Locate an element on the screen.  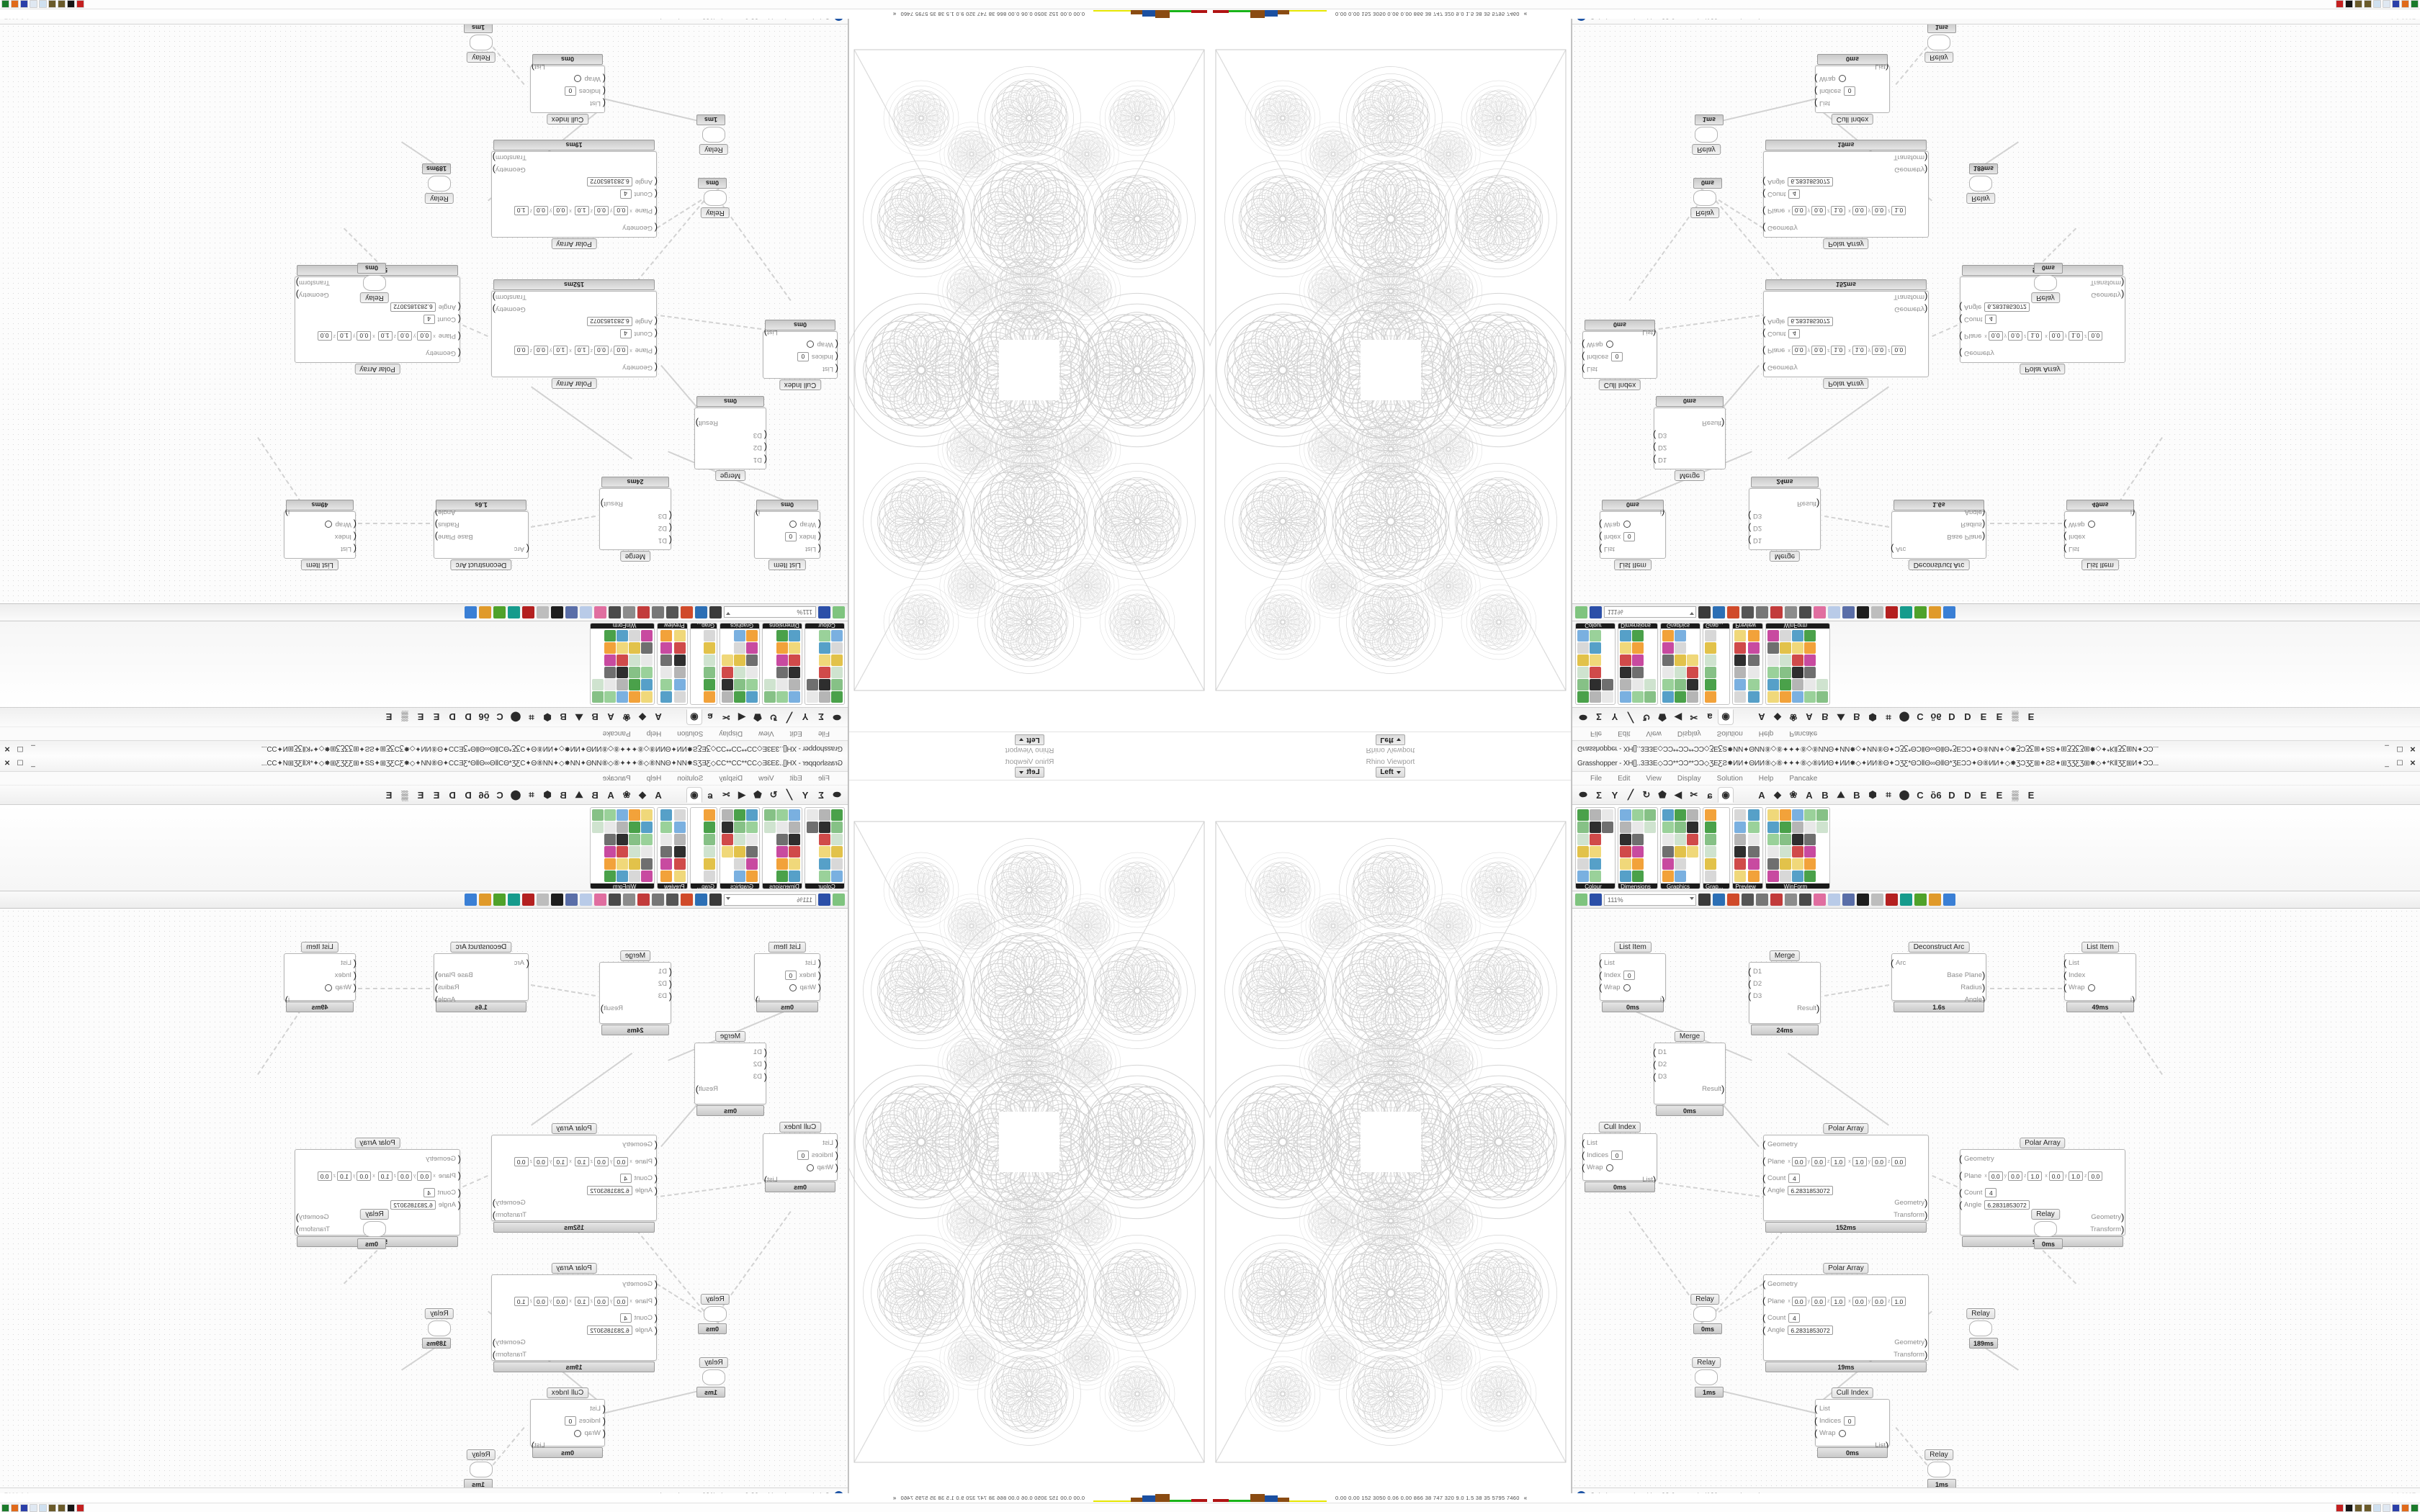
menu-item-display: Display is located at coordinates (1689, 778).